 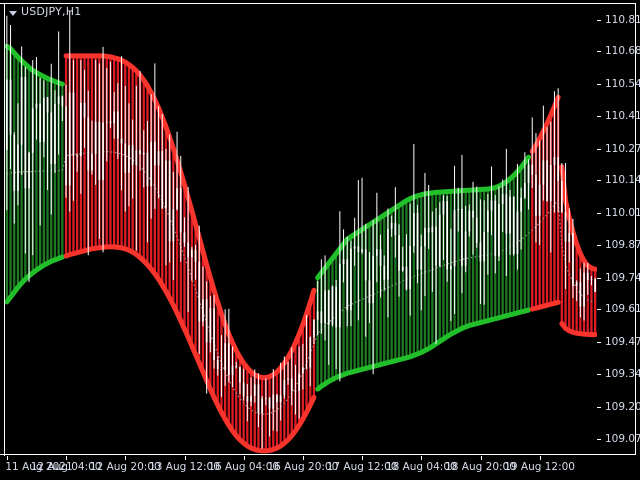 What do you see at coordinates (362, 467) in the screenshot?
I see `time-tick-label: 17 Aug 12:00` at bounding box center [362, 467].